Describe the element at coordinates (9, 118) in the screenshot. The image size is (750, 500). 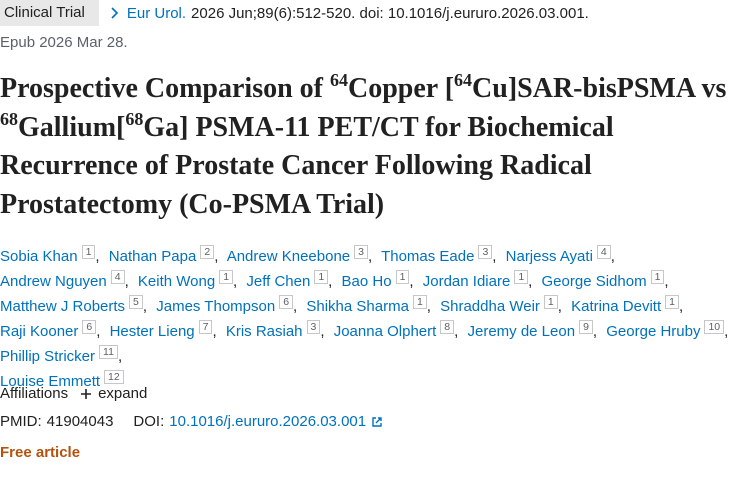
I see `title-superscript: 68` at that location.